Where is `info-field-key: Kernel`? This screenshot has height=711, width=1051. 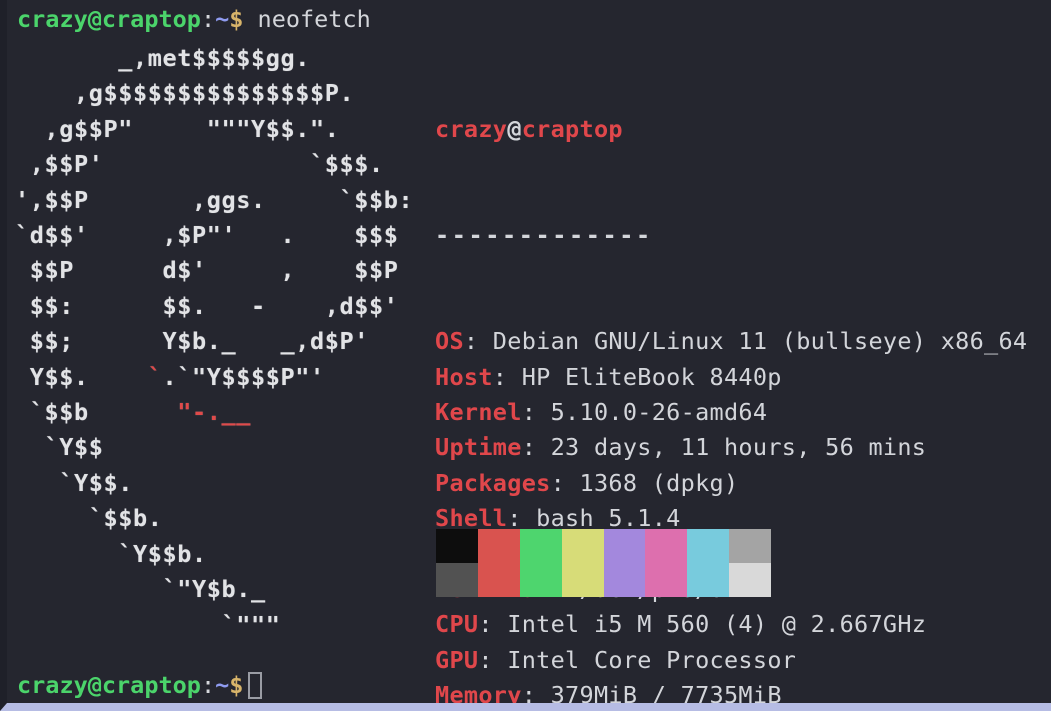 info-field-key: Kernel is located at coordinates (478, 412).